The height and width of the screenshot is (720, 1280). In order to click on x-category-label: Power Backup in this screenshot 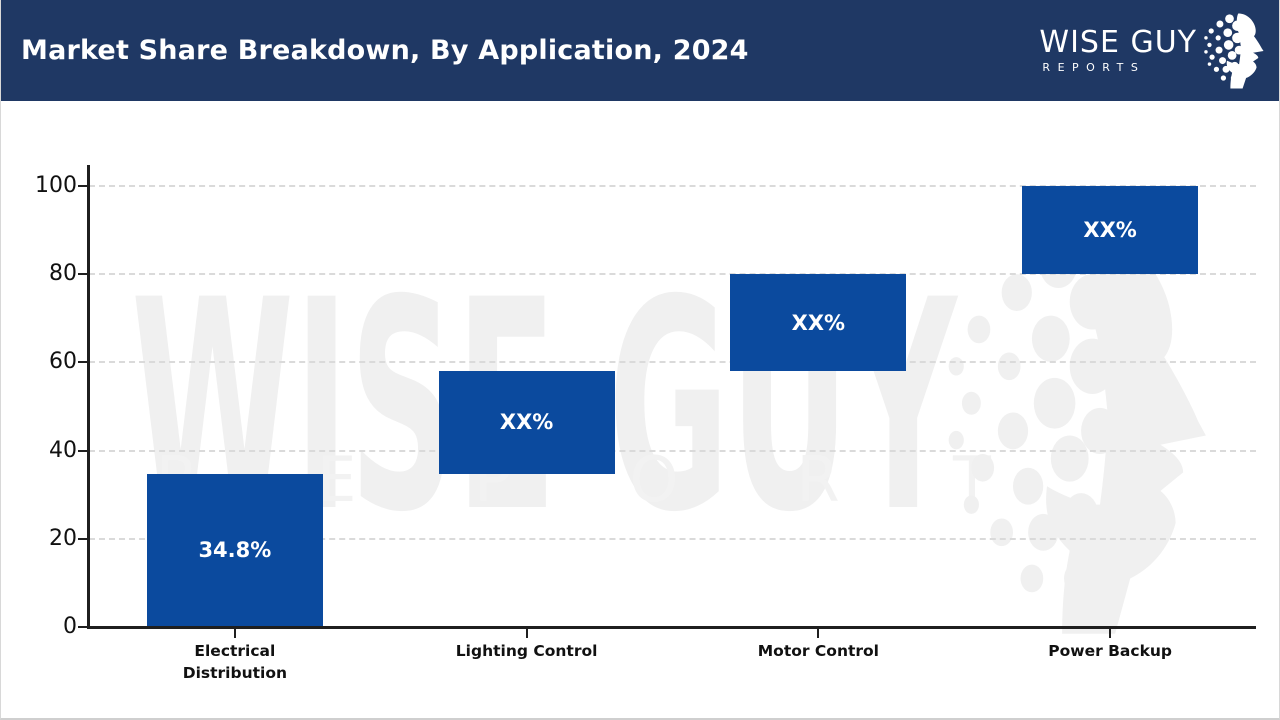, I will do `click(1110, 651)`.